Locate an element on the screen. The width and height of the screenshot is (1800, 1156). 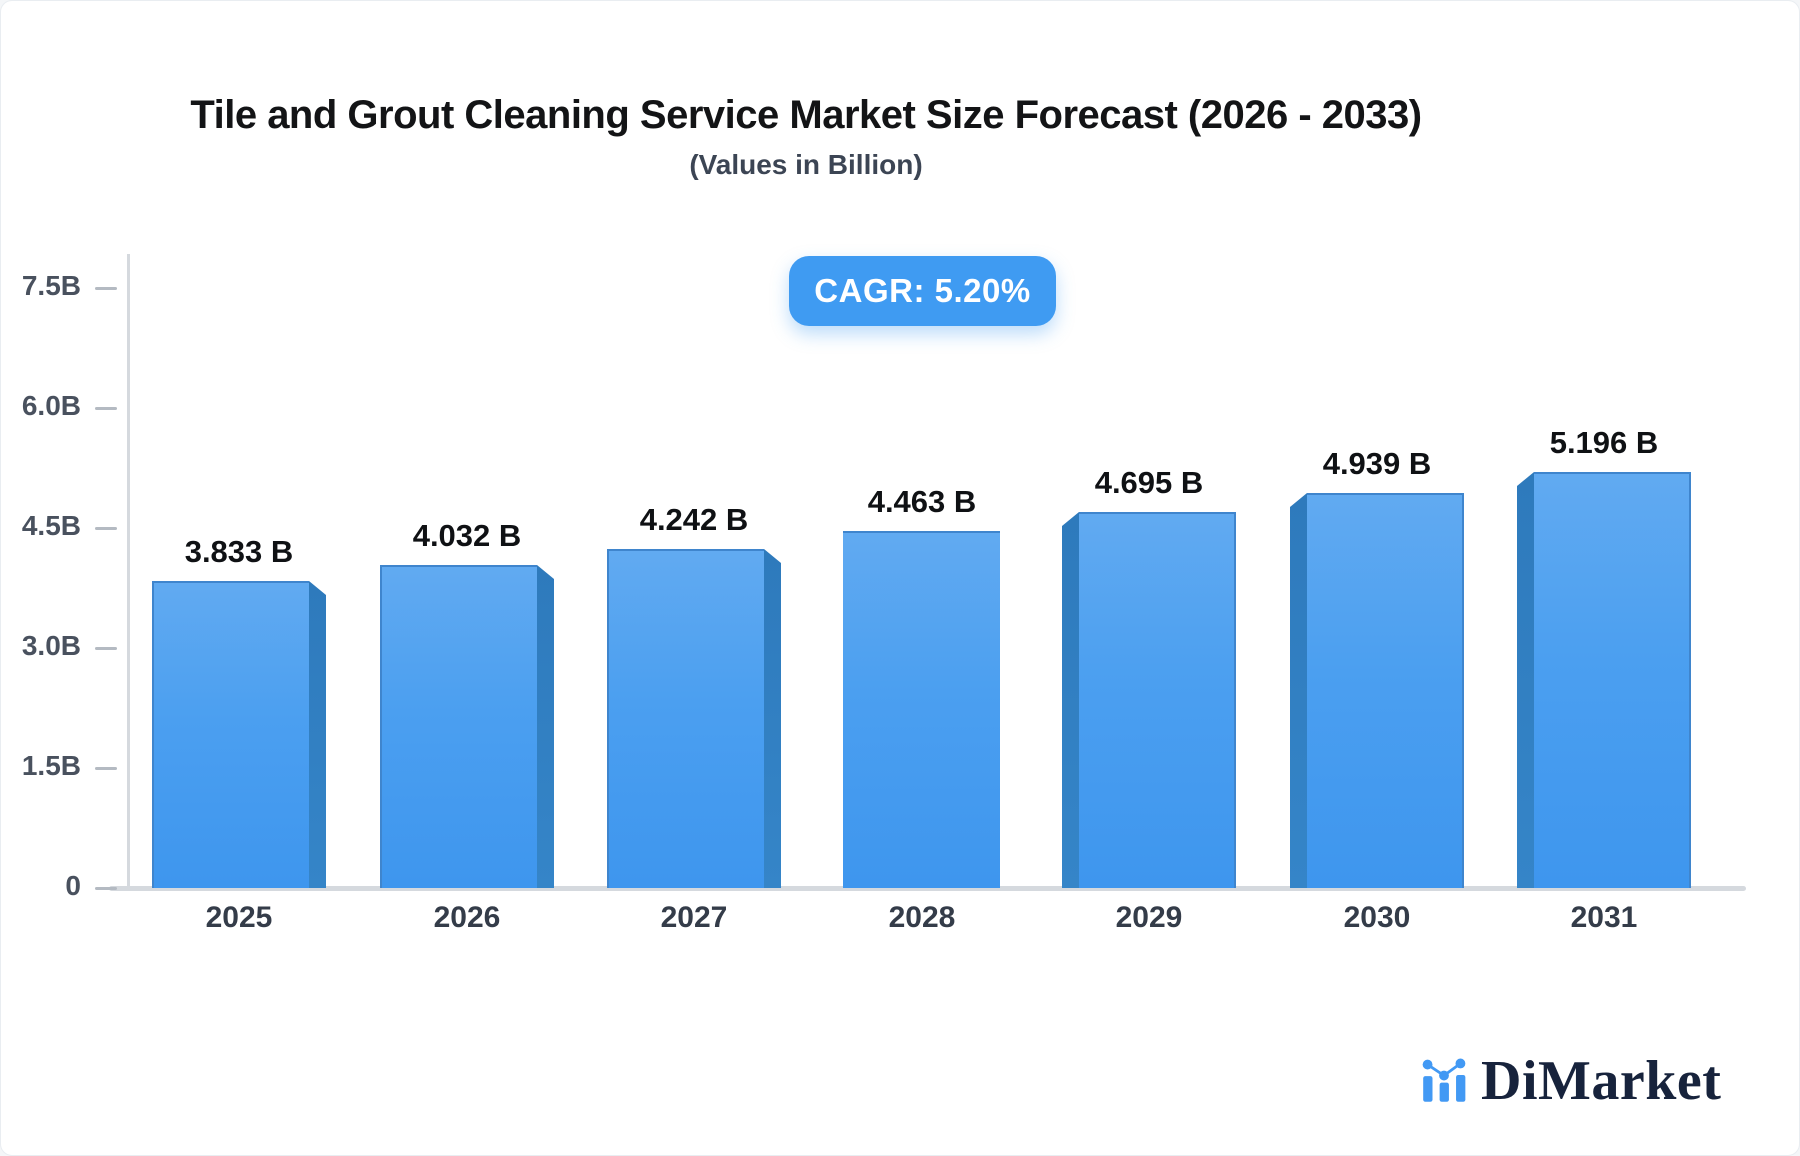
bar-2031 is located at coordinates (1604, 680).